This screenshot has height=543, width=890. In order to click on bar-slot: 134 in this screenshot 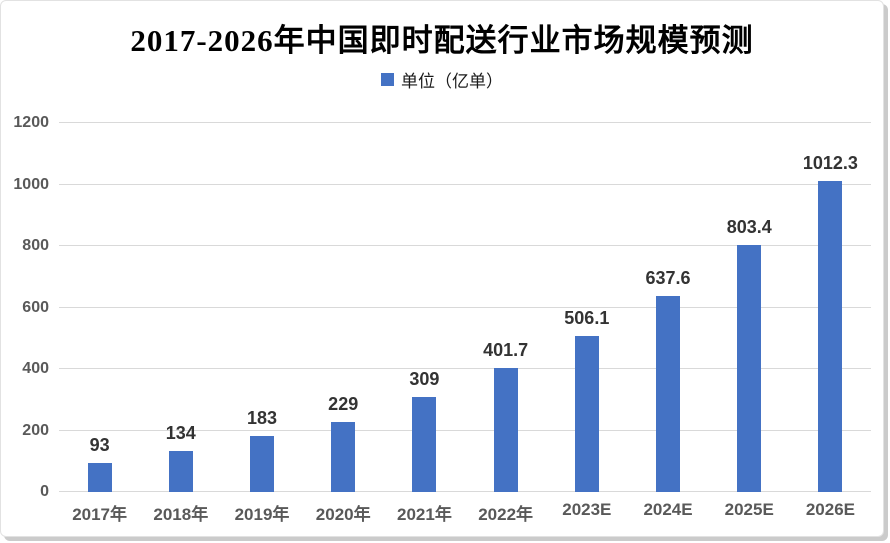, I will do `click(180, 307)`.